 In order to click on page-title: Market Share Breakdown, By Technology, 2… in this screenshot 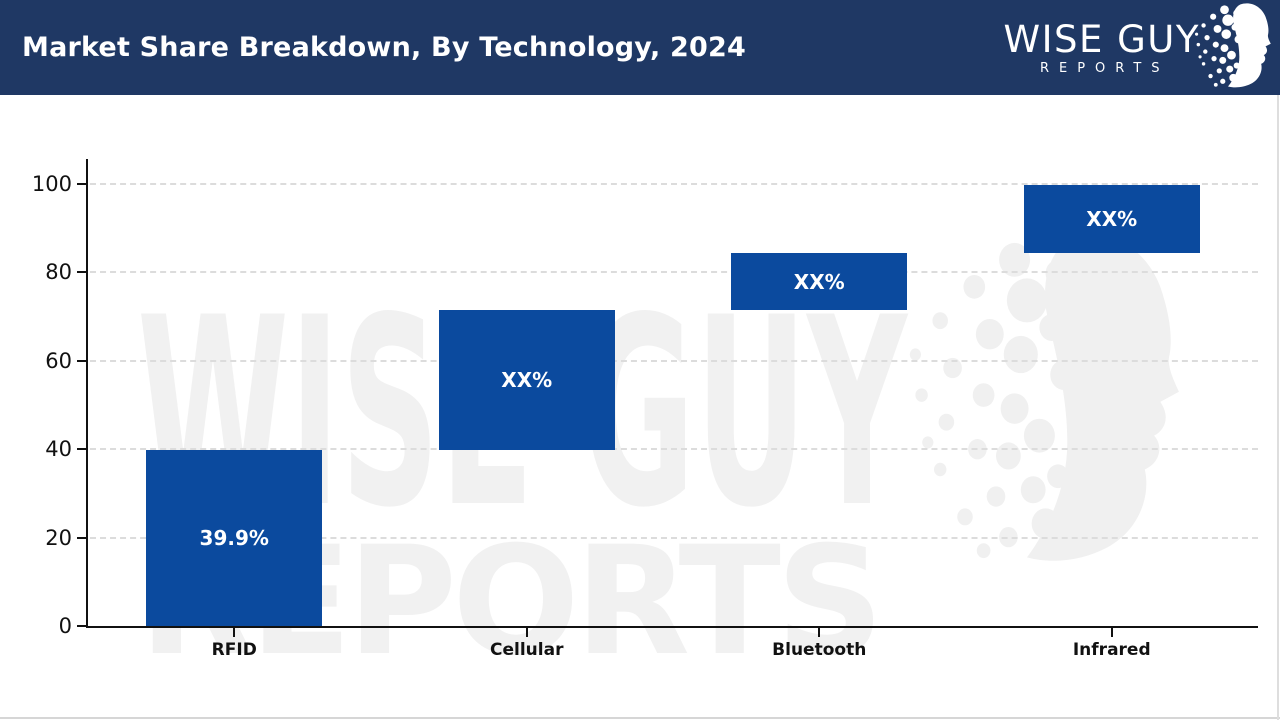, I will do `click(384, 47)`.